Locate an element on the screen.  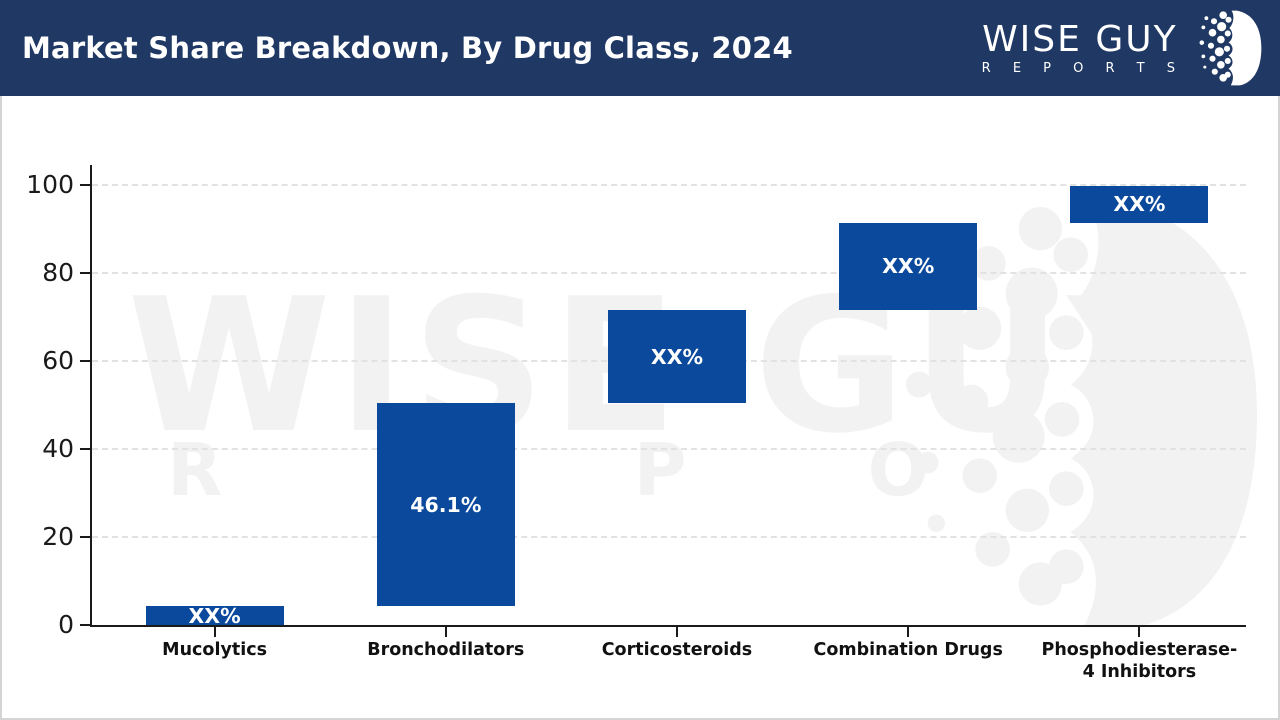
x-axis-tick-bronchodilators is located at coordinates (445, 632).